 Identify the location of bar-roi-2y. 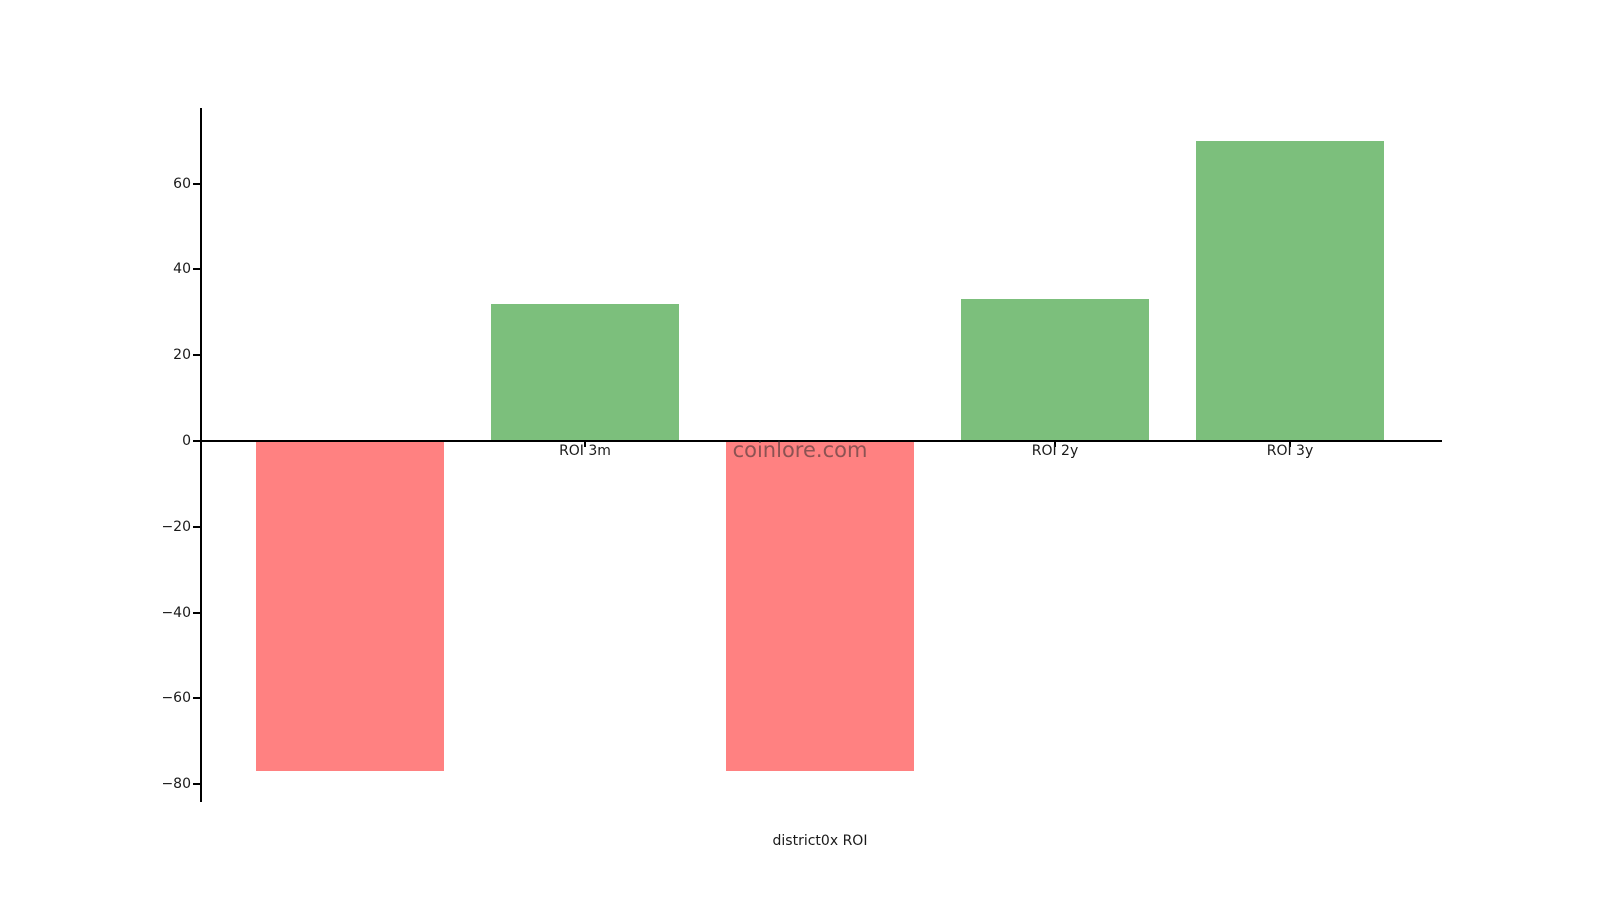
(1055, 370).